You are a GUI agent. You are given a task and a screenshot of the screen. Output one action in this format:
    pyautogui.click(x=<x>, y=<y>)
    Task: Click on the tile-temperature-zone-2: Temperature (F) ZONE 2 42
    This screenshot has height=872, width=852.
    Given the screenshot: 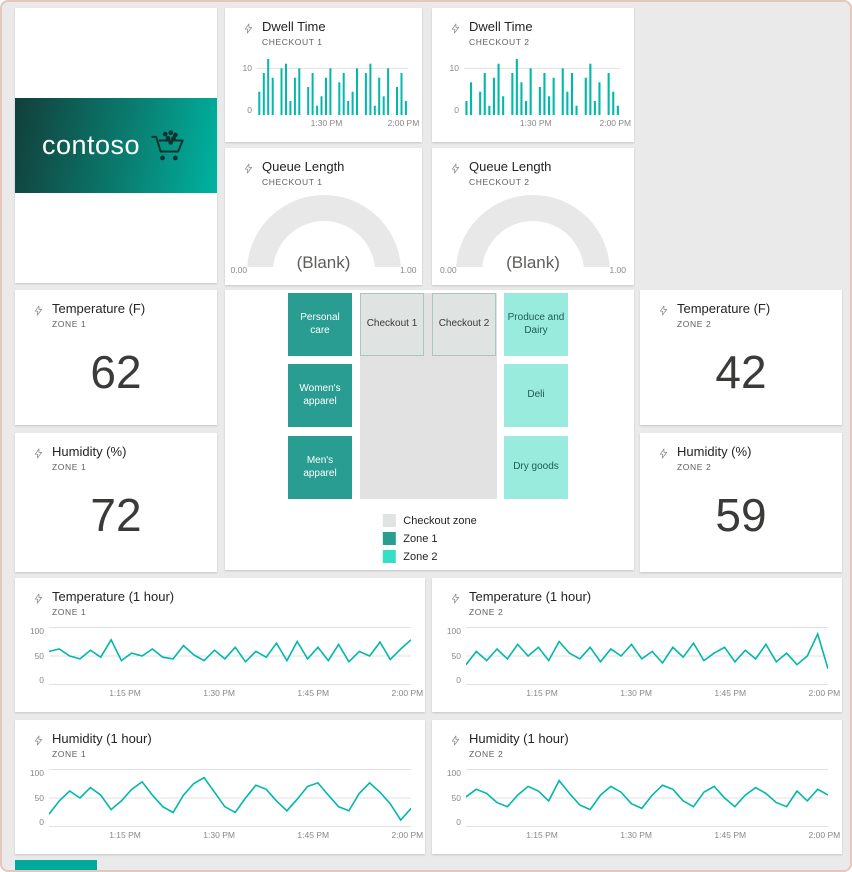 What is the action you would take?
    pyautogui.click(x=741, y=357)
    